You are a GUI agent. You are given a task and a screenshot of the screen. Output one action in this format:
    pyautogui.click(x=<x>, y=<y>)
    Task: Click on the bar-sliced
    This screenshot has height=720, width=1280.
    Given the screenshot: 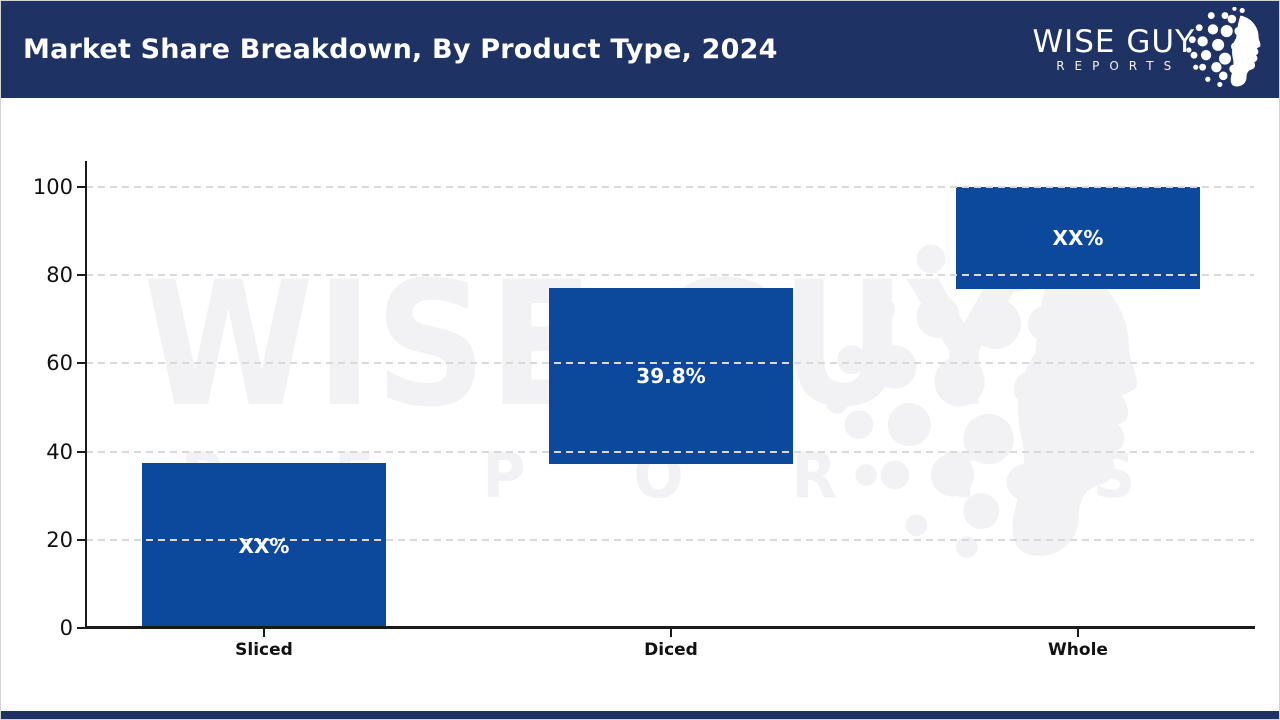 What is the action you would take?
    pyautogui.click(x=264, y=545)
    